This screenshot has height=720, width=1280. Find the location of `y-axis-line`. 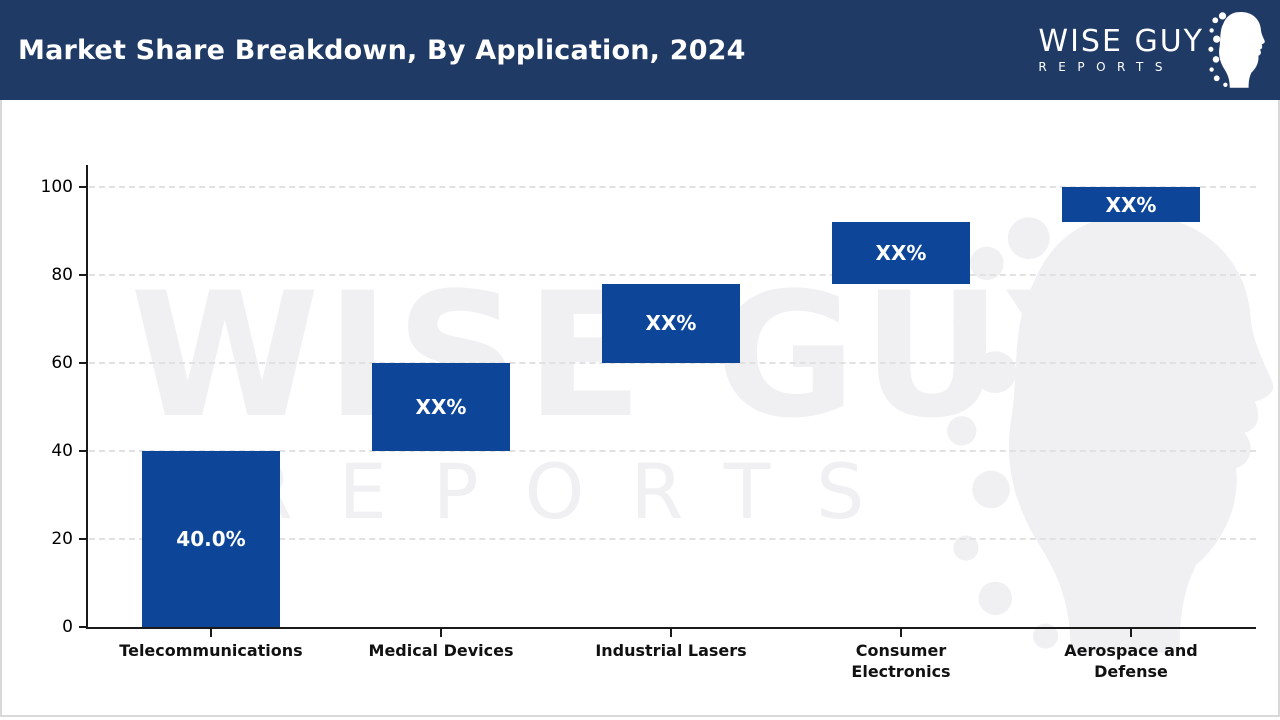

y-axis-line is located at coordinates (87, 397).